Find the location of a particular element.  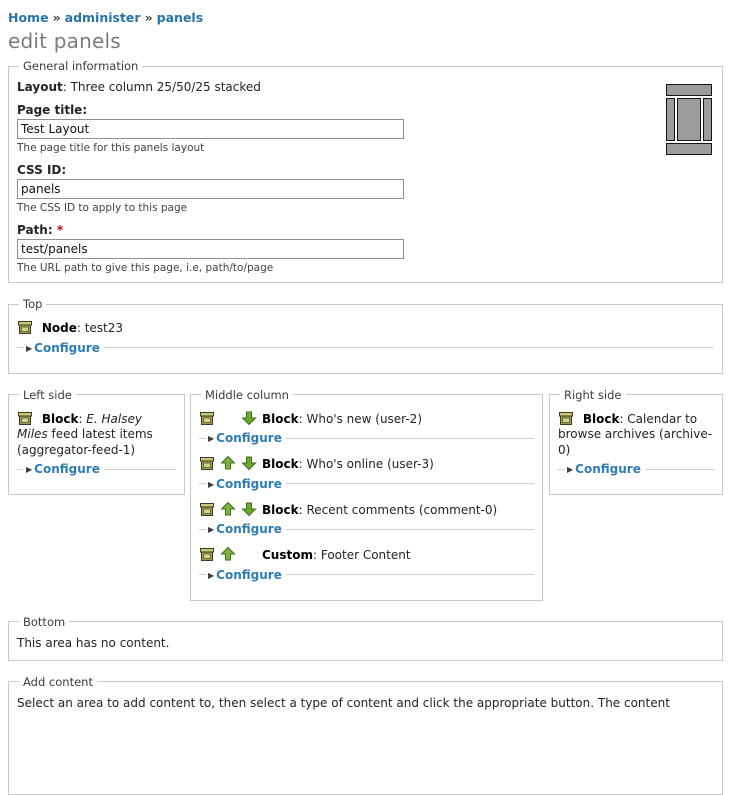

css-id-input is located at coordinates (210, 189).